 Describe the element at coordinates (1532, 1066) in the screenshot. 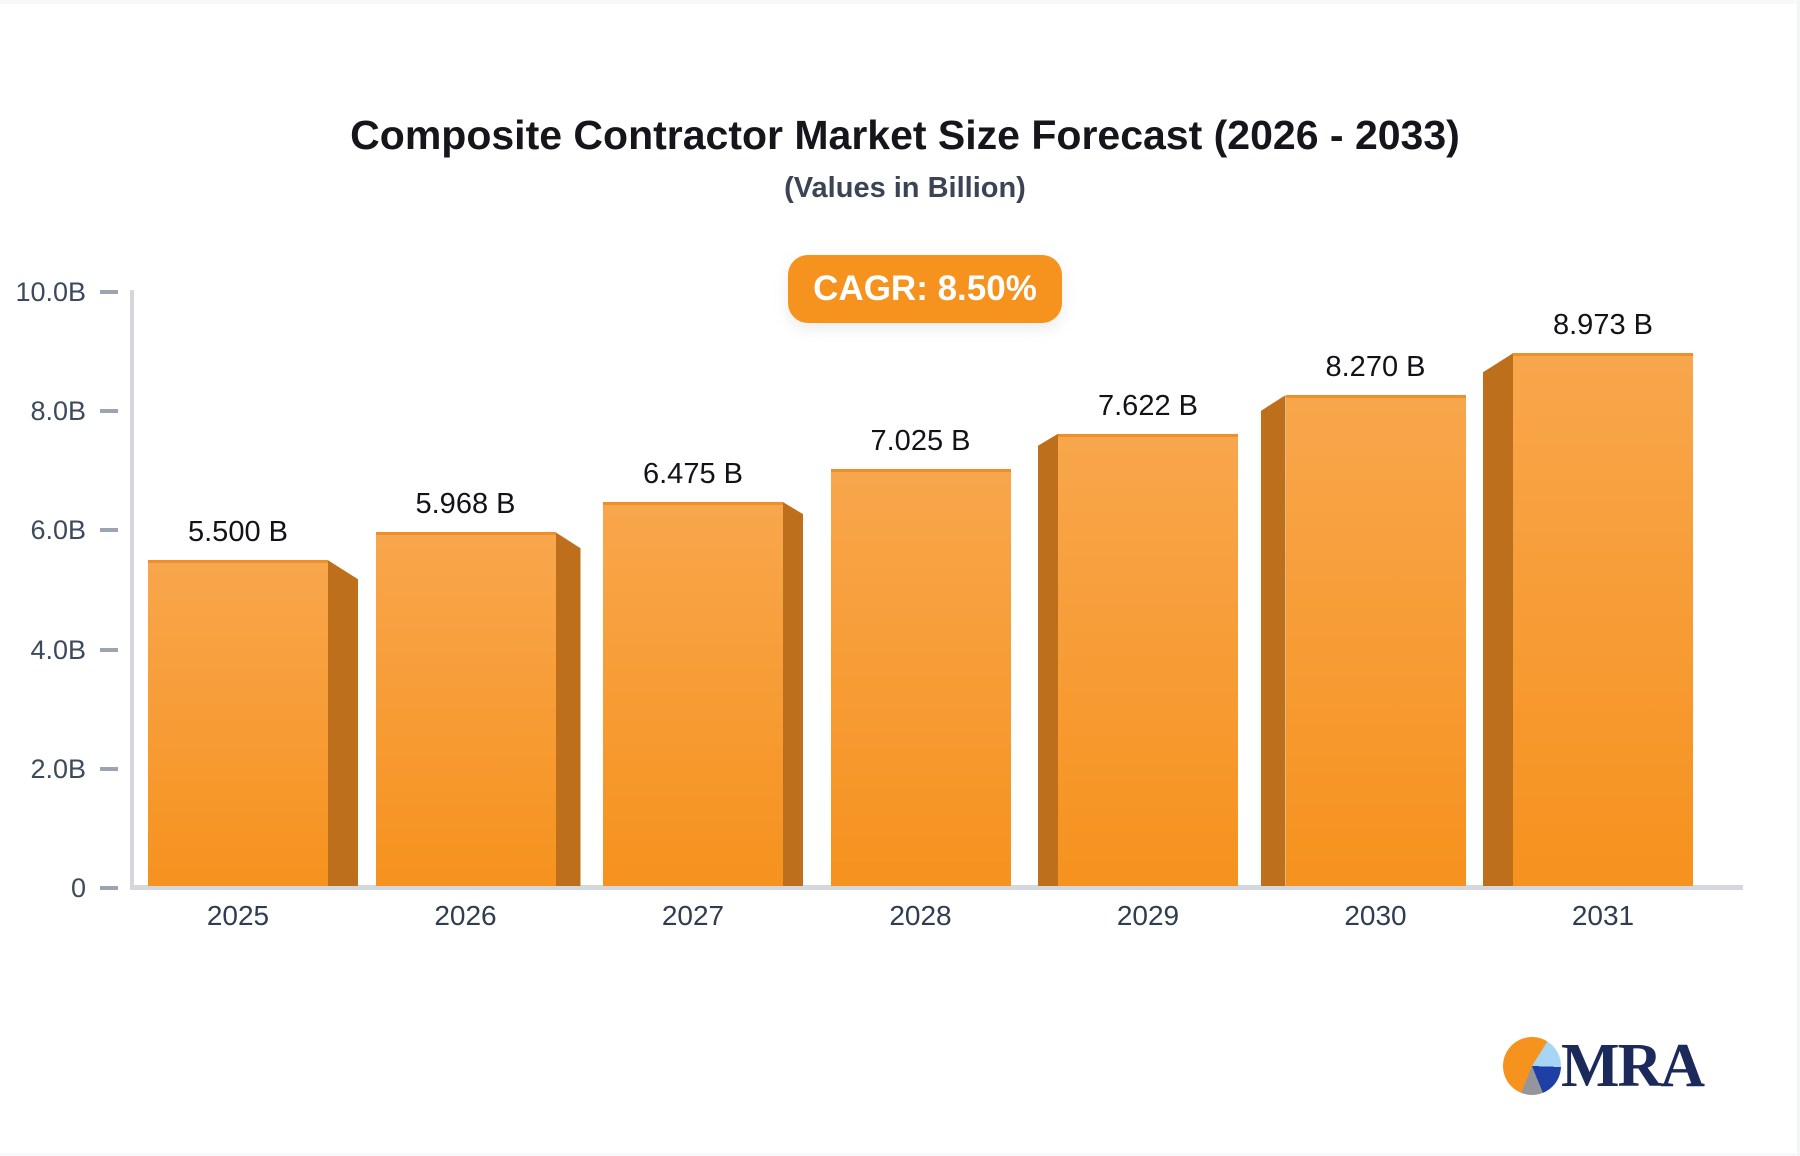

I see `pie-chart-icon` at that location.